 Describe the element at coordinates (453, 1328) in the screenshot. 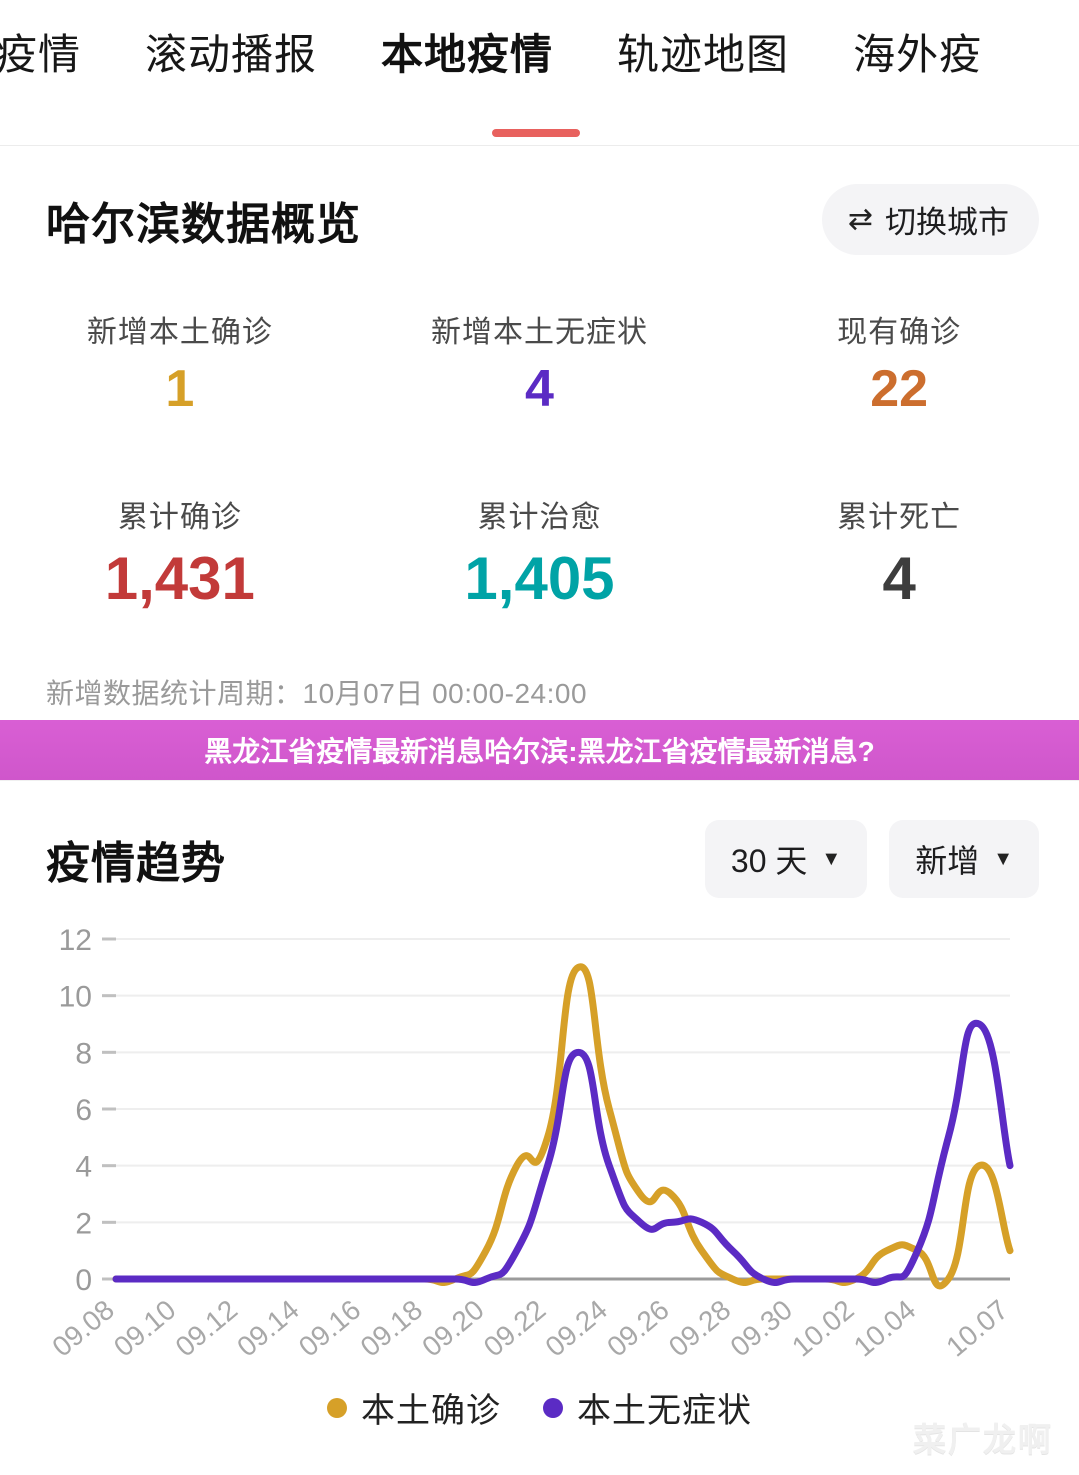

I see `x-axis-label: 09.20` at that location.